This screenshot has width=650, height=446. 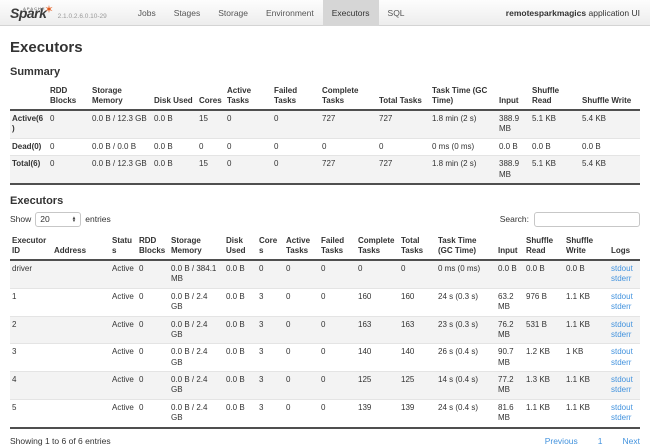 What do you see at coordinates (32, 12) in the screenshot?
I see `spark-logo: APACHE Spark ✶` at bounding box center [32, 12].